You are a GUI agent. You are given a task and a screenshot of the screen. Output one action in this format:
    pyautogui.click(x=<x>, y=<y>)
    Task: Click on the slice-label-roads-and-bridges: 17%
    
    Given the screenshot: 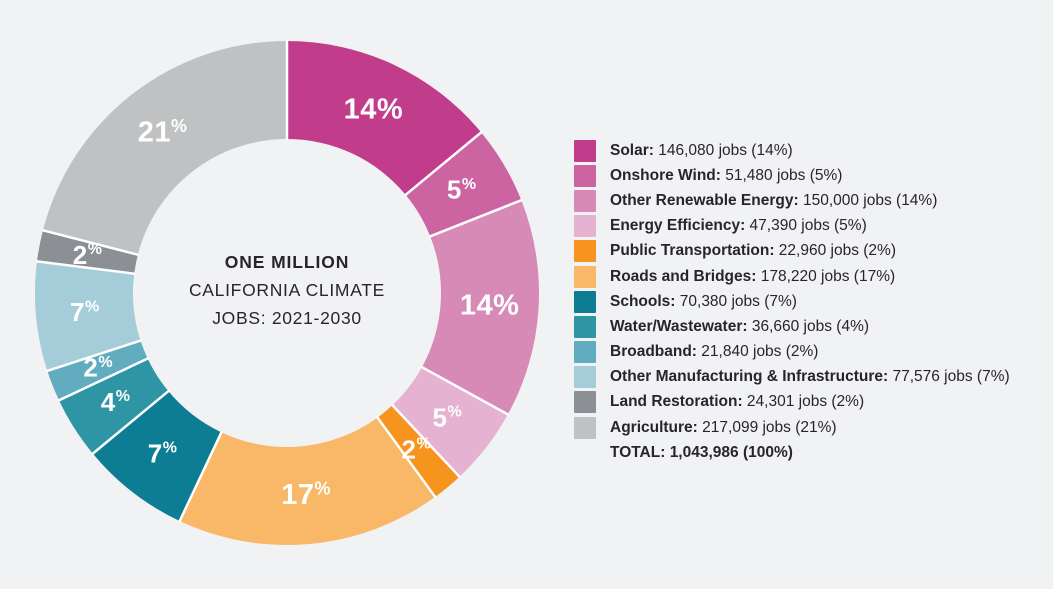 What is the action you would take?
    pyautogui.click(x=306, y=495)
    